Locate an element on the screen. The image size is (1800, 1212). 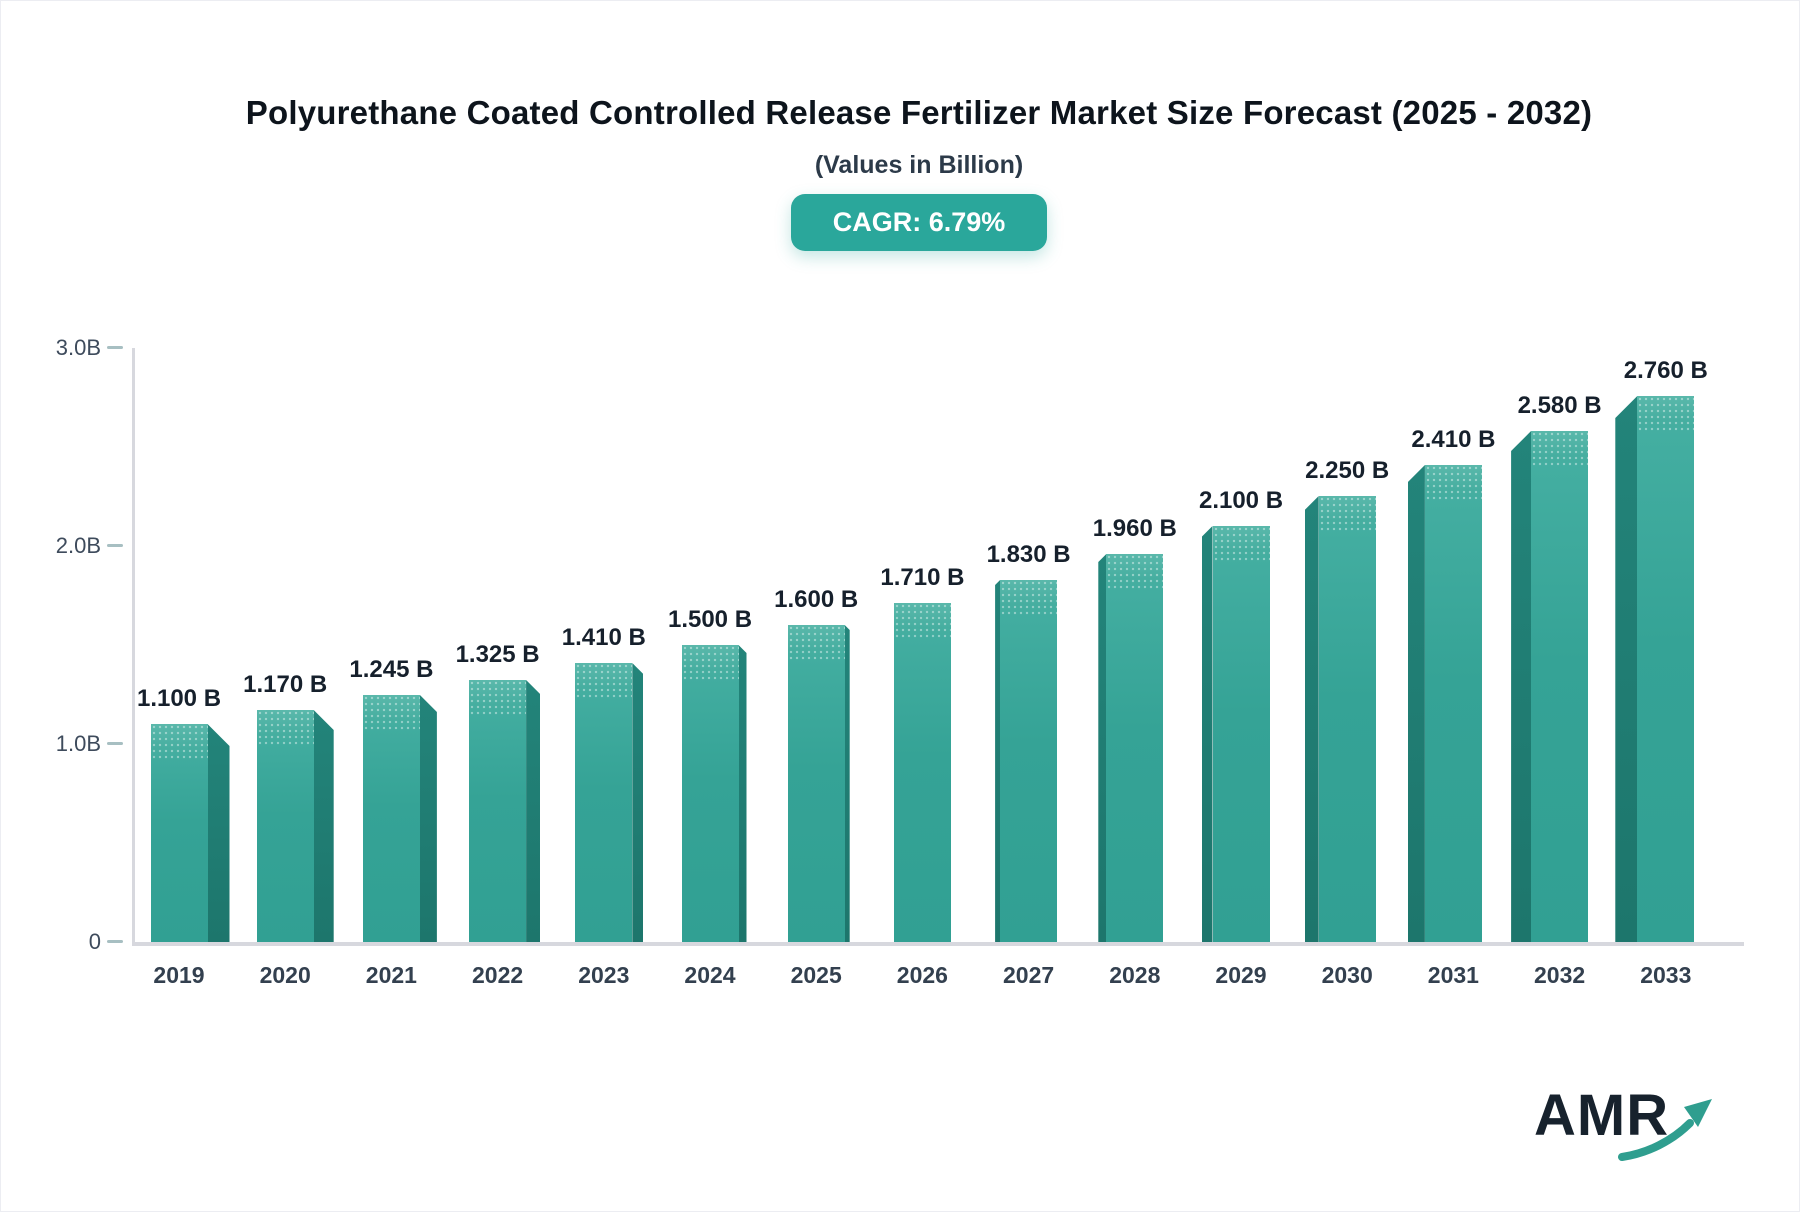
bar-value-label: 1.960 B is located at coordinates (1134, 528).